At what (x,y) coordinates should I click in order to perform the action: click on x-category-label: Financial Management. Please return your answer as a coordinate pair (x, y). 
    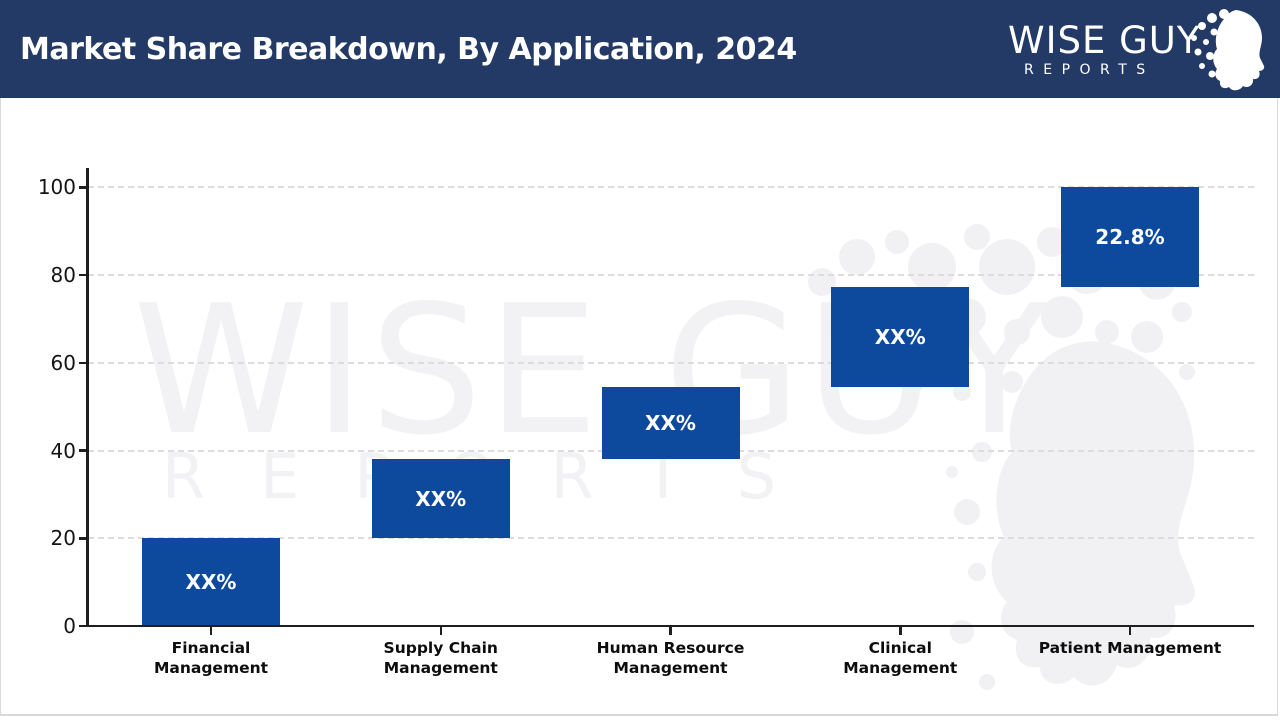
    Looking at the image, I should click on (211, 658).